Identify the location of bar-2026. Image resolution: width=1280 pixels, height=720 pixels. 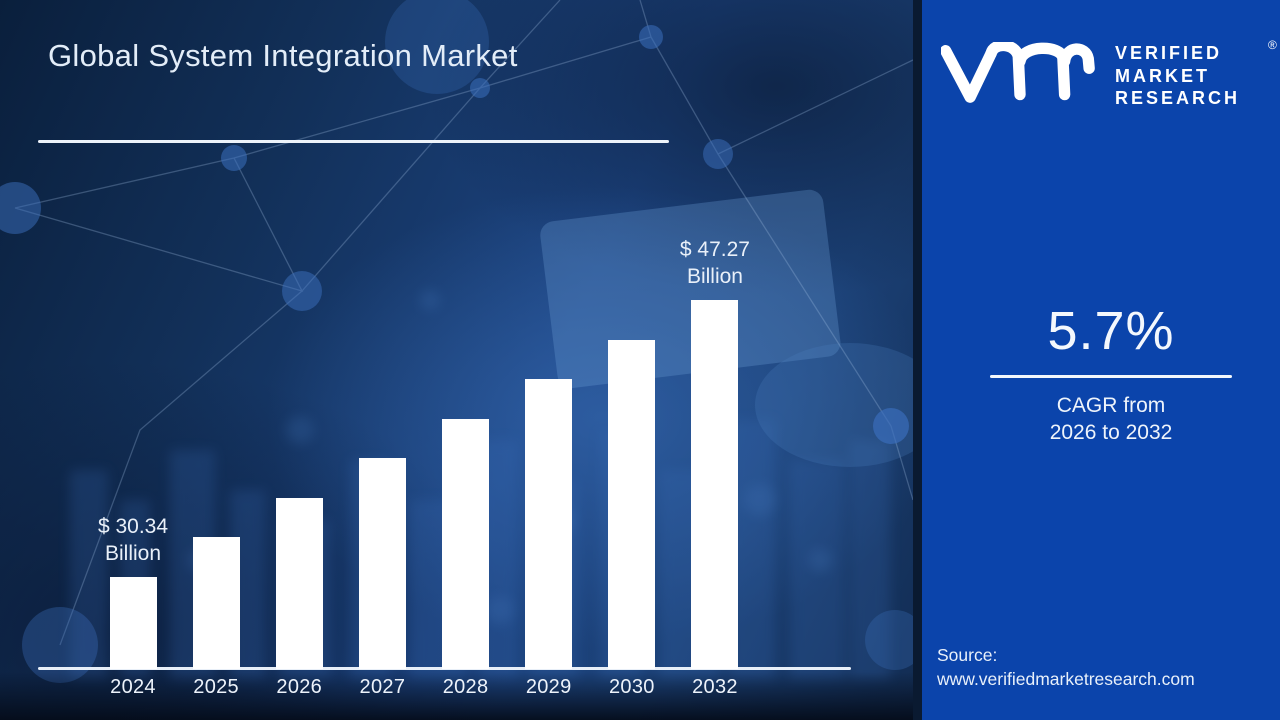
(299, 583).